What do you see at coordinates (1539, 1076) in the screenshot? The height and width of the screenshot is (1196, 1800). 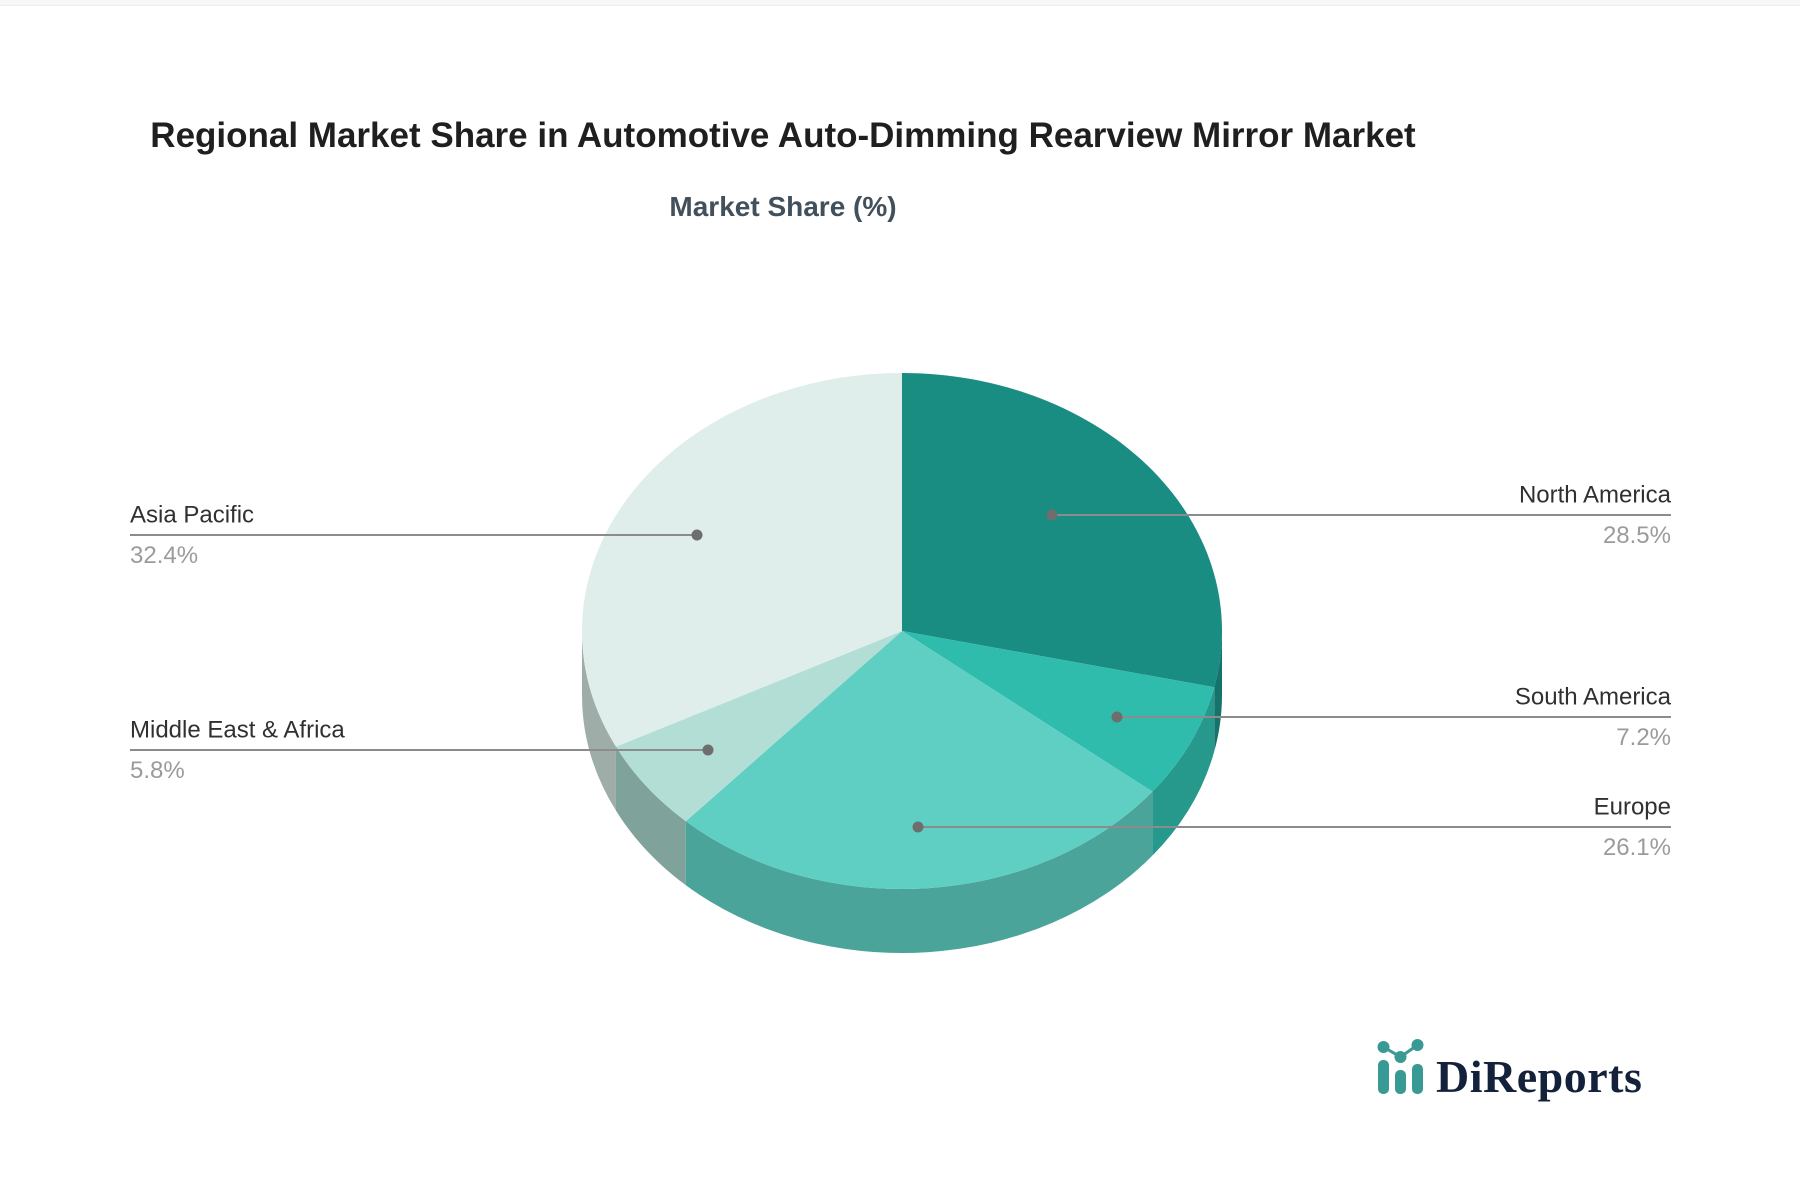 I see `brand-logo-text: DiReports` at bounding box center [1539, 1076].